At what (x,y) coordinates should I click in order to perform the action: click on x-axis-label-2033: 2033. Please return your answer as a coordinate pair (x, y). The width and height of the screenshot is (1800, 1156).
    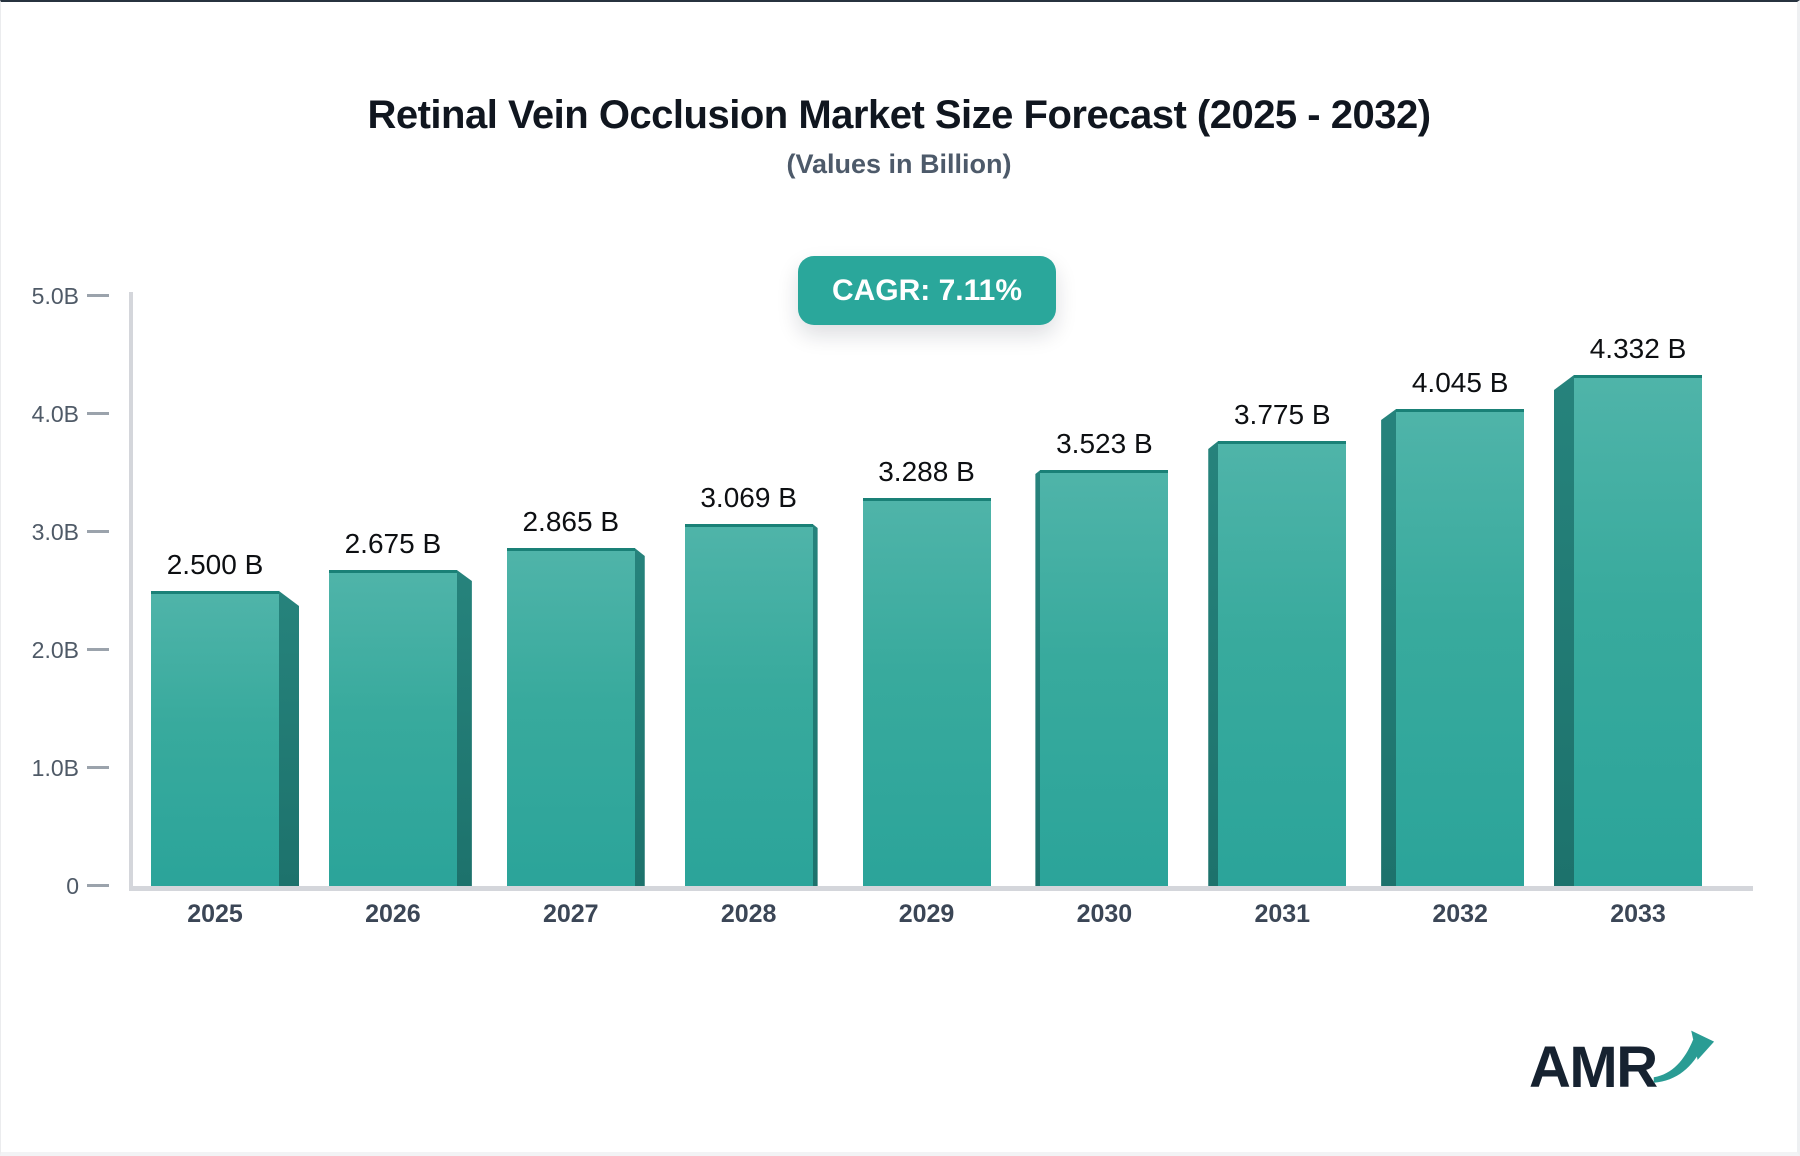
    Looking at the image, I should click on (1638, 914).